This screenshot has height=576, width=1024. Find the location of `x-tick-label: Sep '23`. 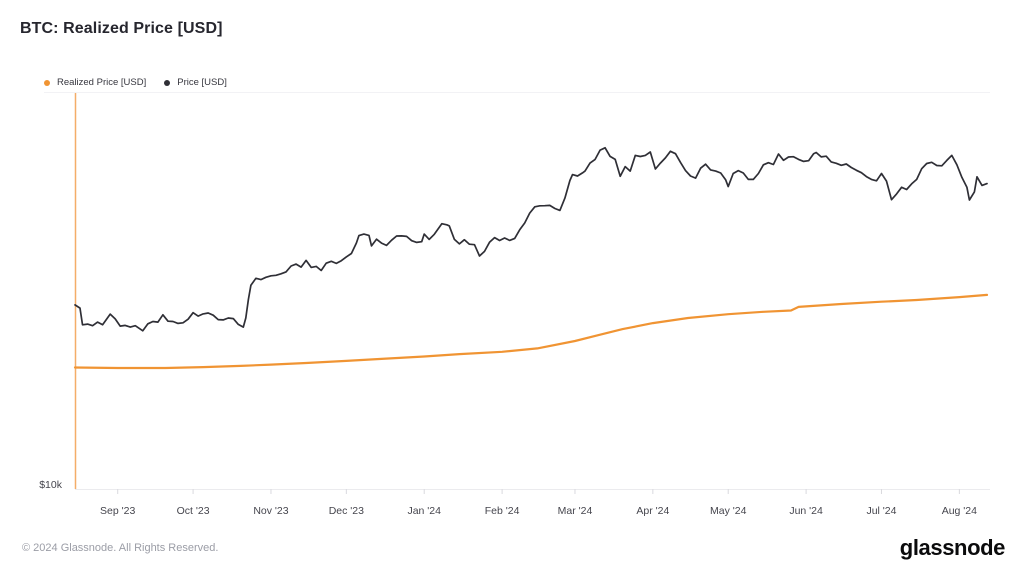

x-tick-label: Sep '23 is located at coordinates (117, 511).